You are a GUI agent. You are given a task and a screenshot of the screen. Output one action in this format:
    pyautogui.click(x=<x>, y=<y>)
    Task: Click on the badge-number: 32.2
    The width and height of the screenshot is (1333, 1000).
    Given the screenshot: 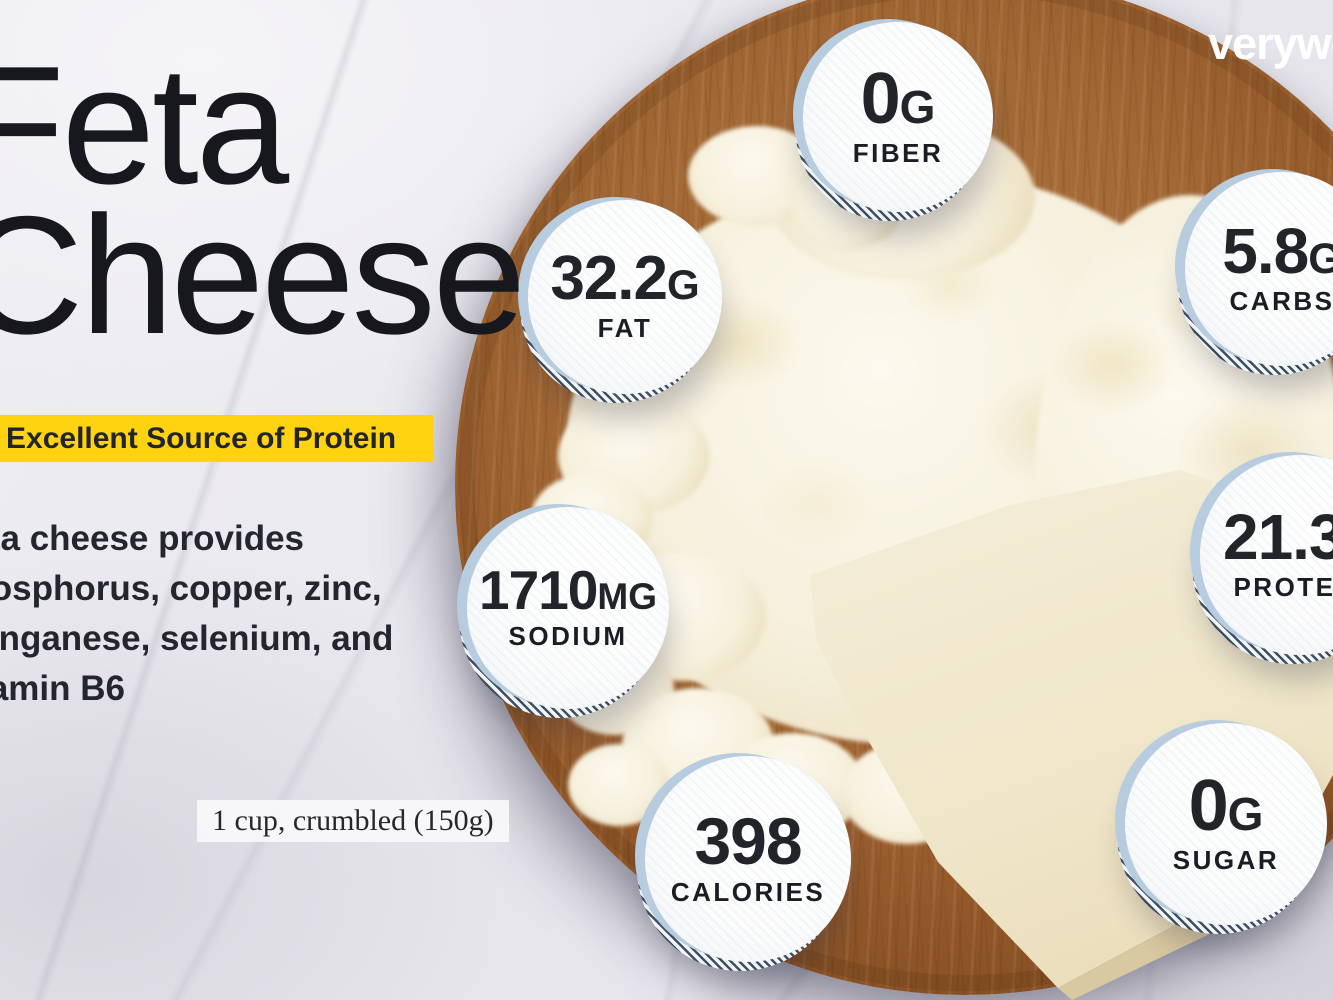 What is the action you would take?
    pyautogui.click(x=609, y=279)
    